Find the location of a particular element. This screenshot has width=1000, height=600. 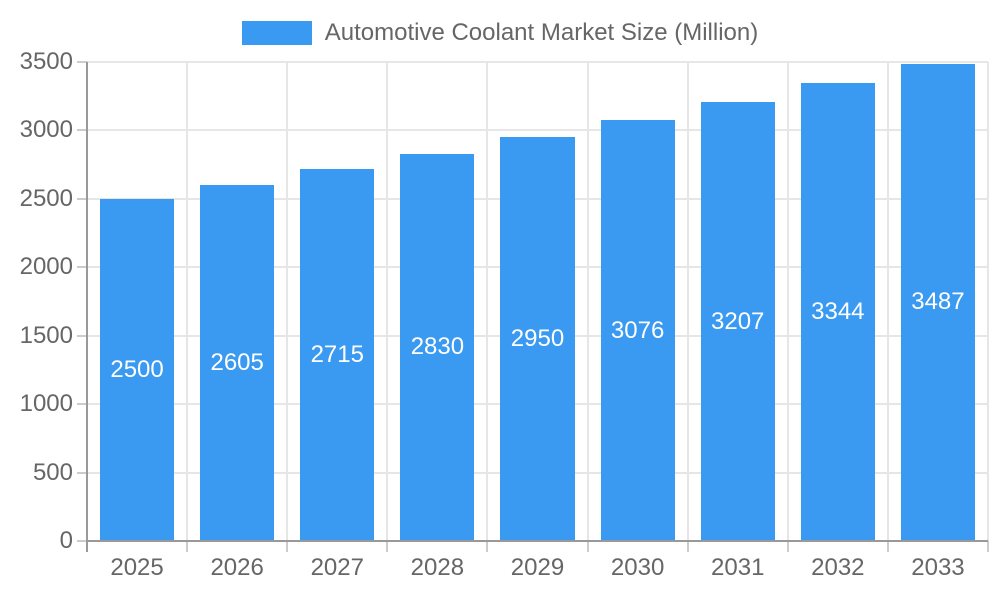

bar-2029: 2950 is located at coordinates (537, 339).